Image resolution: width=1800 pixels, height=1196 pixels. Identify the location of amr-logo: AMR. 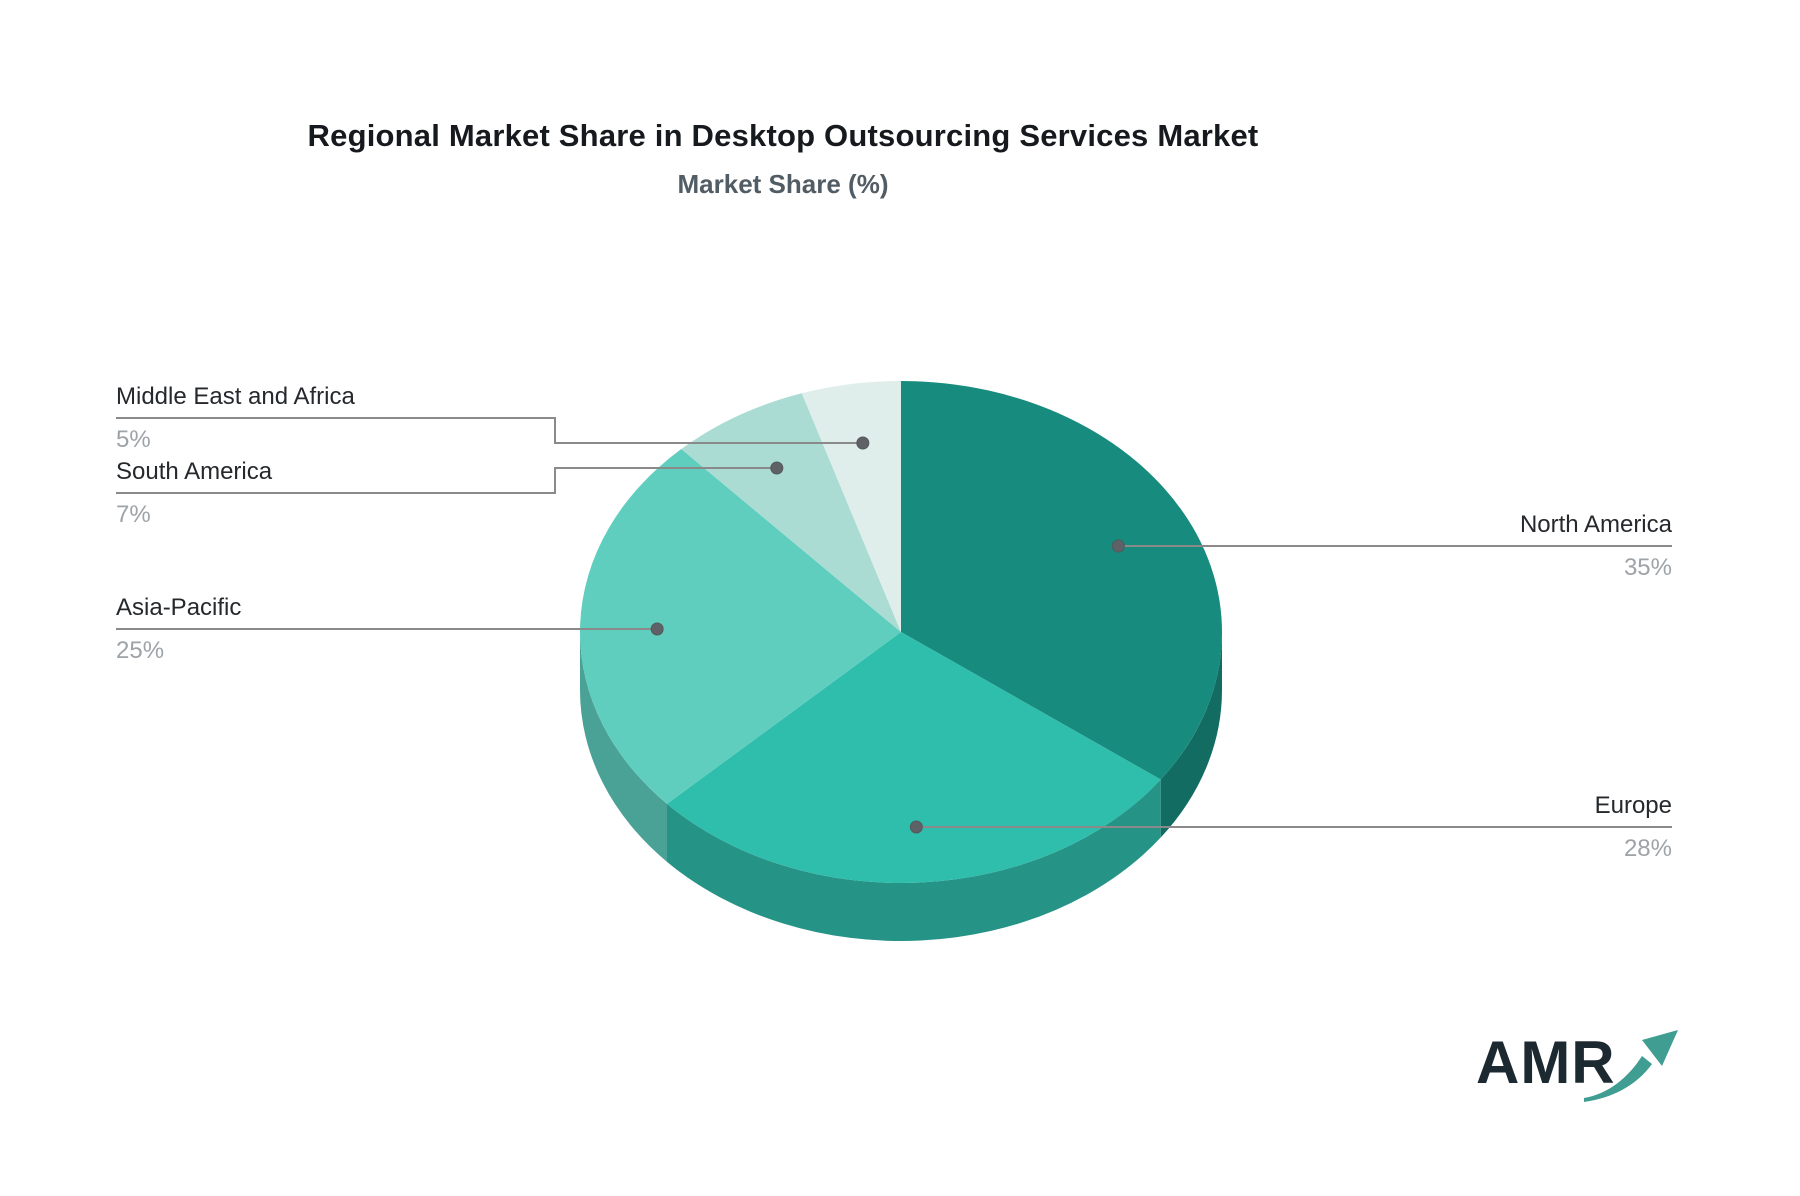
(1577, 1067).